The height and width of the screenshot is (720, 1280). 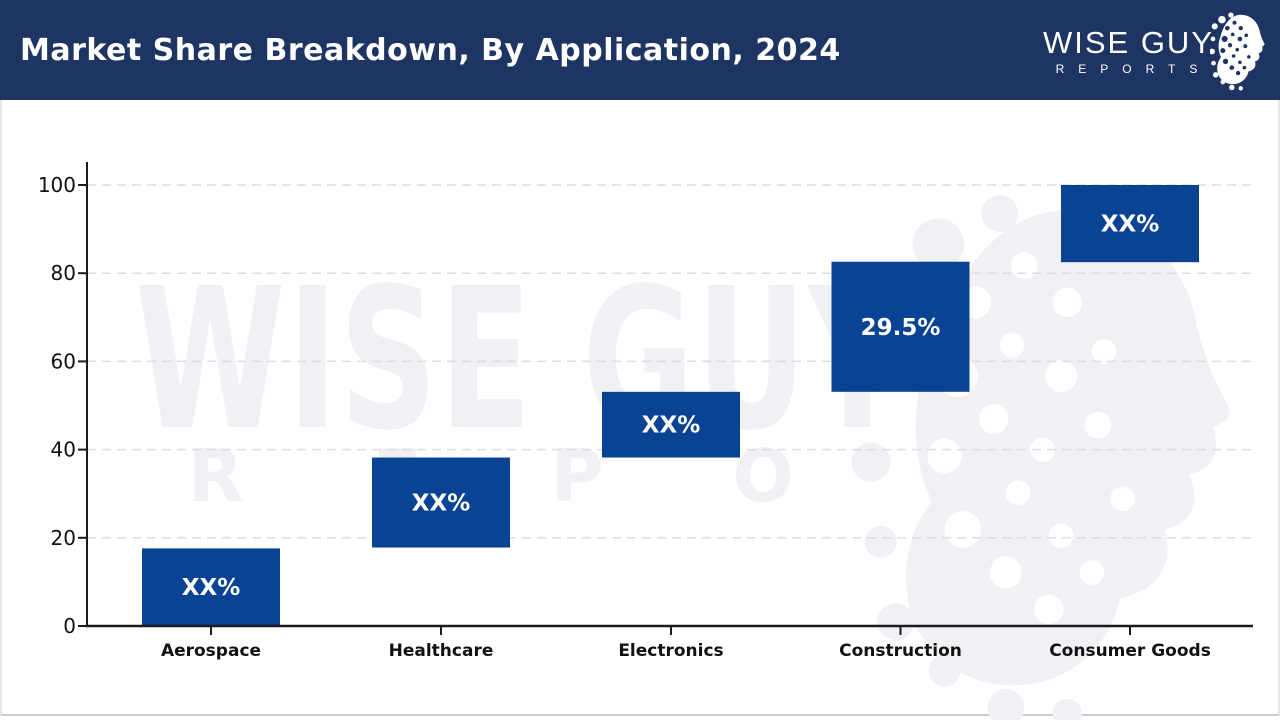 I want to click on wise-guy-reports-logo: WISE GUY REPORTS, so click(x=1155, y=51).